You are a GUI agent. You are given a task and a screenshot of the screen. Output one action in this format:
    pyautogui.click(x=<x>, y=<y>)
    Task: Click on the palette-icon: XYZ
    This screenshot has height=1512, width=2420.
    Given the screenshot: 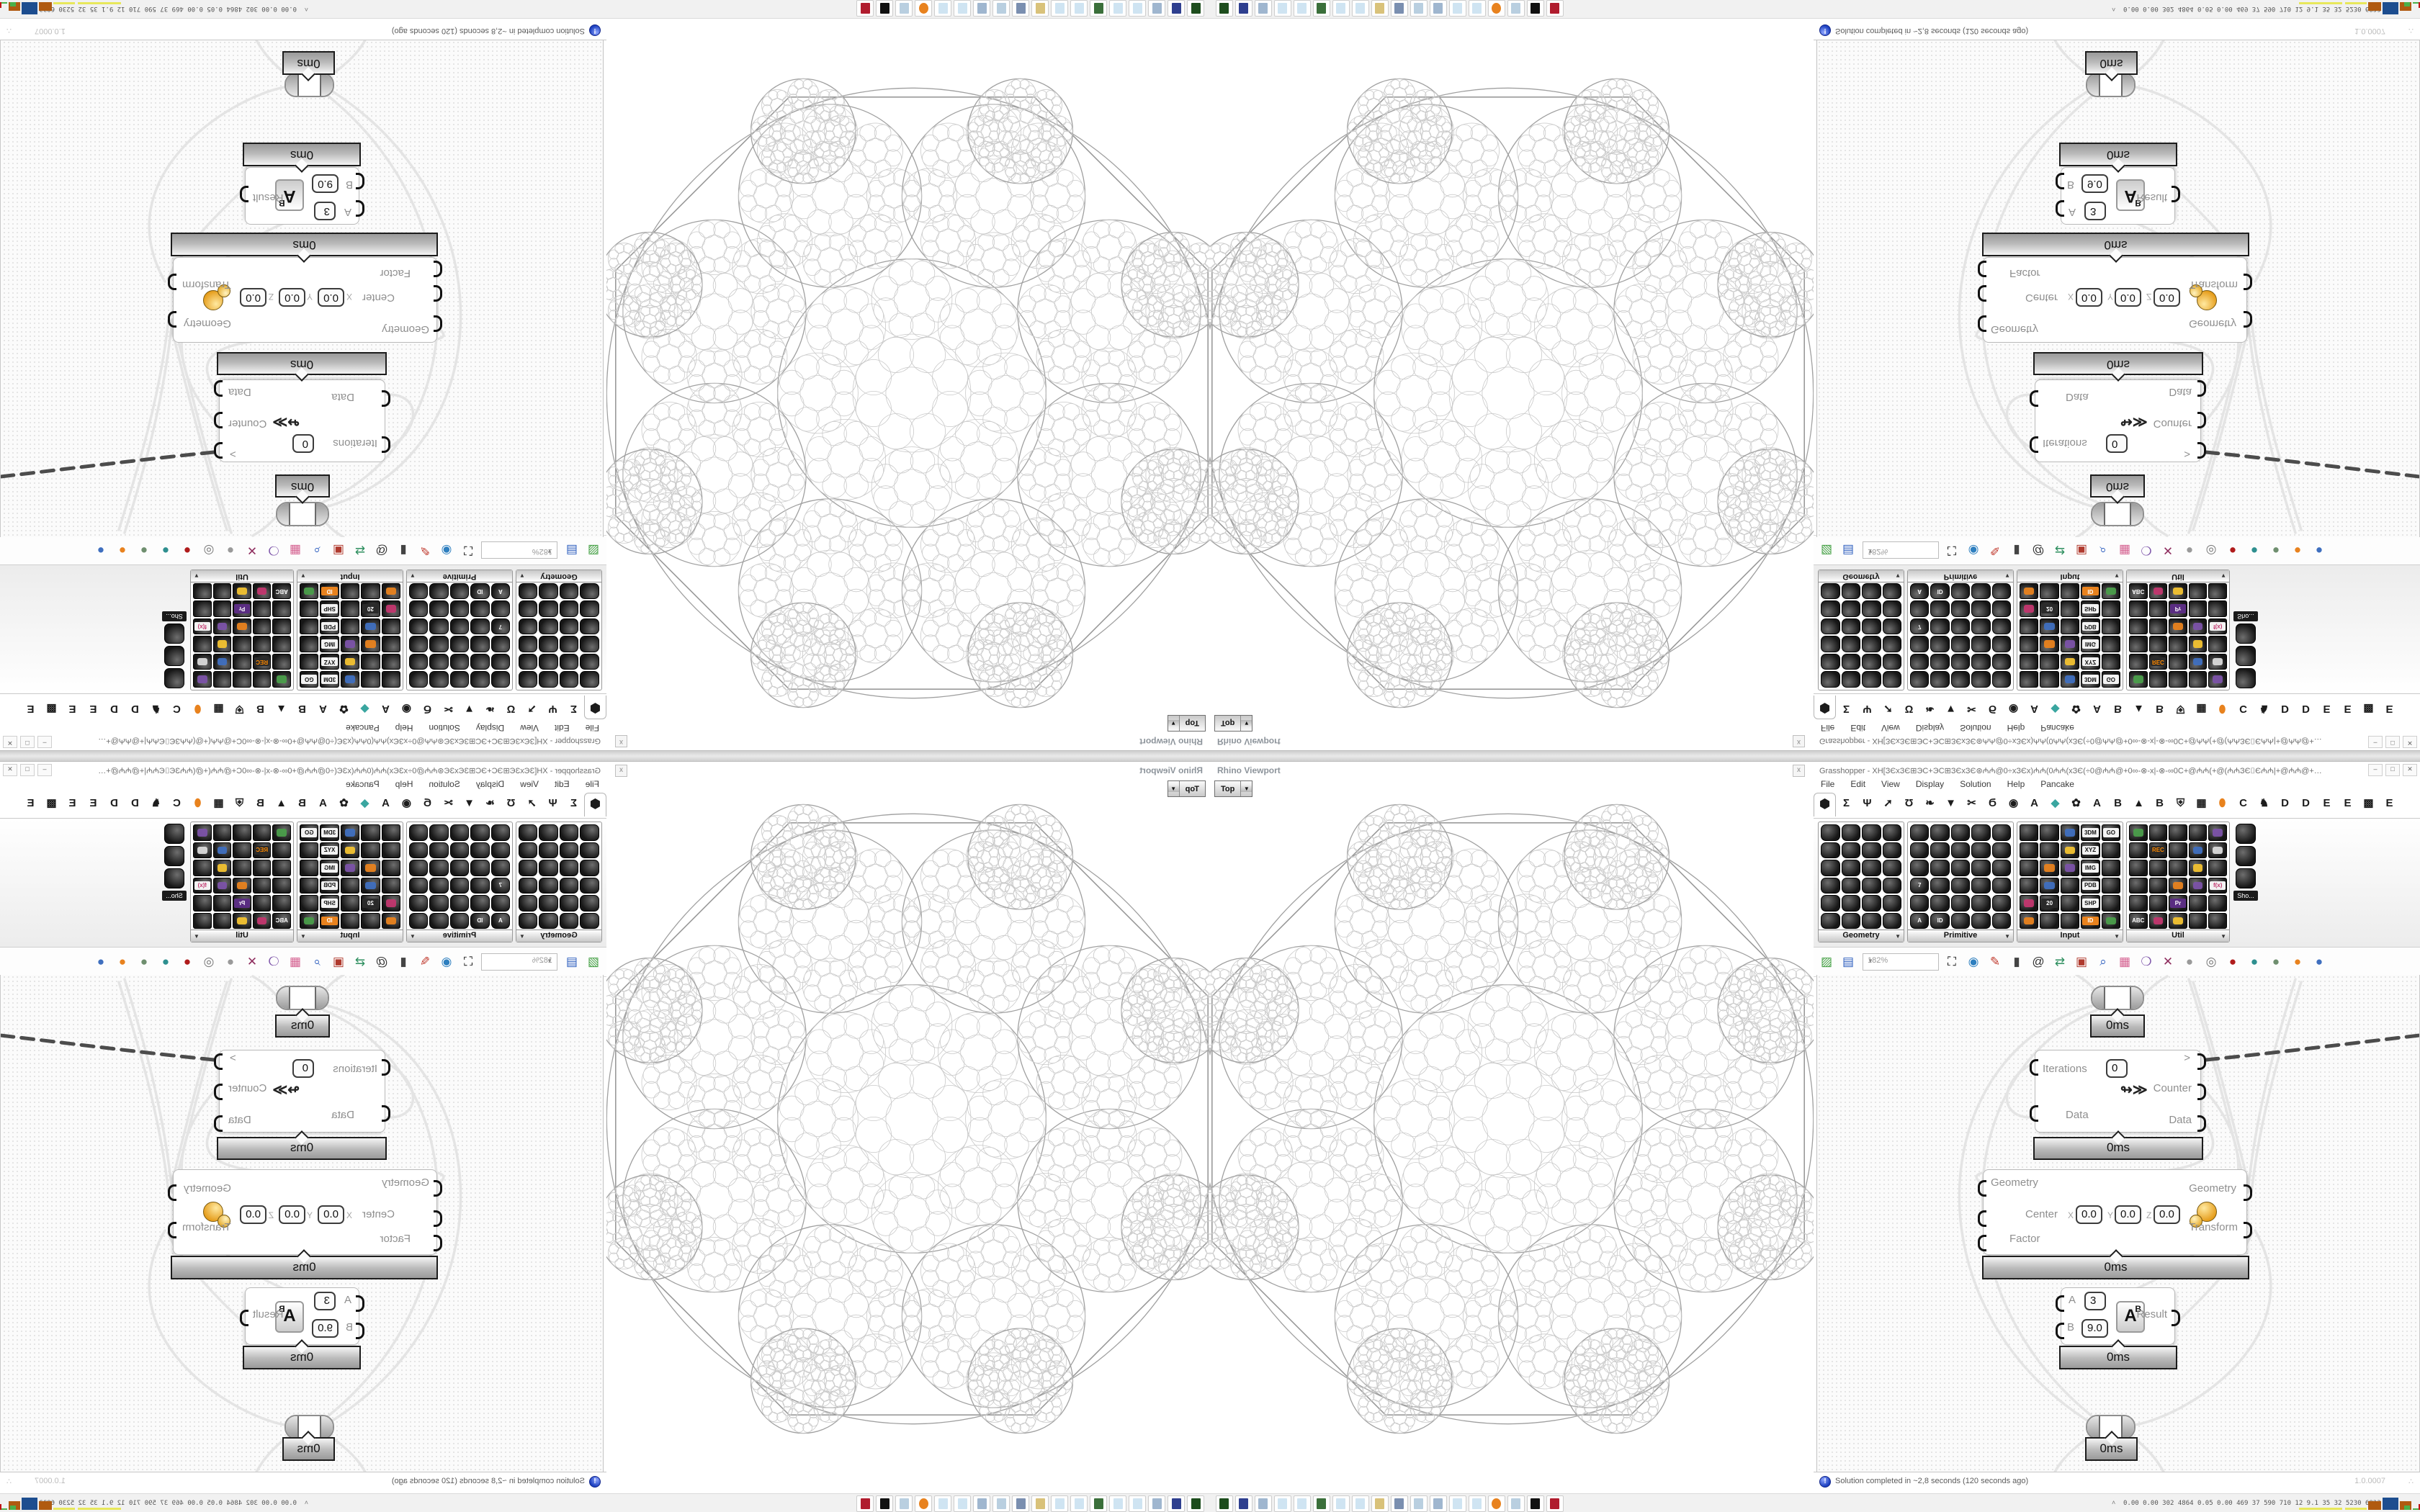 What is the action you would take?
    pyautogui.click(x=2090, y=850)
    